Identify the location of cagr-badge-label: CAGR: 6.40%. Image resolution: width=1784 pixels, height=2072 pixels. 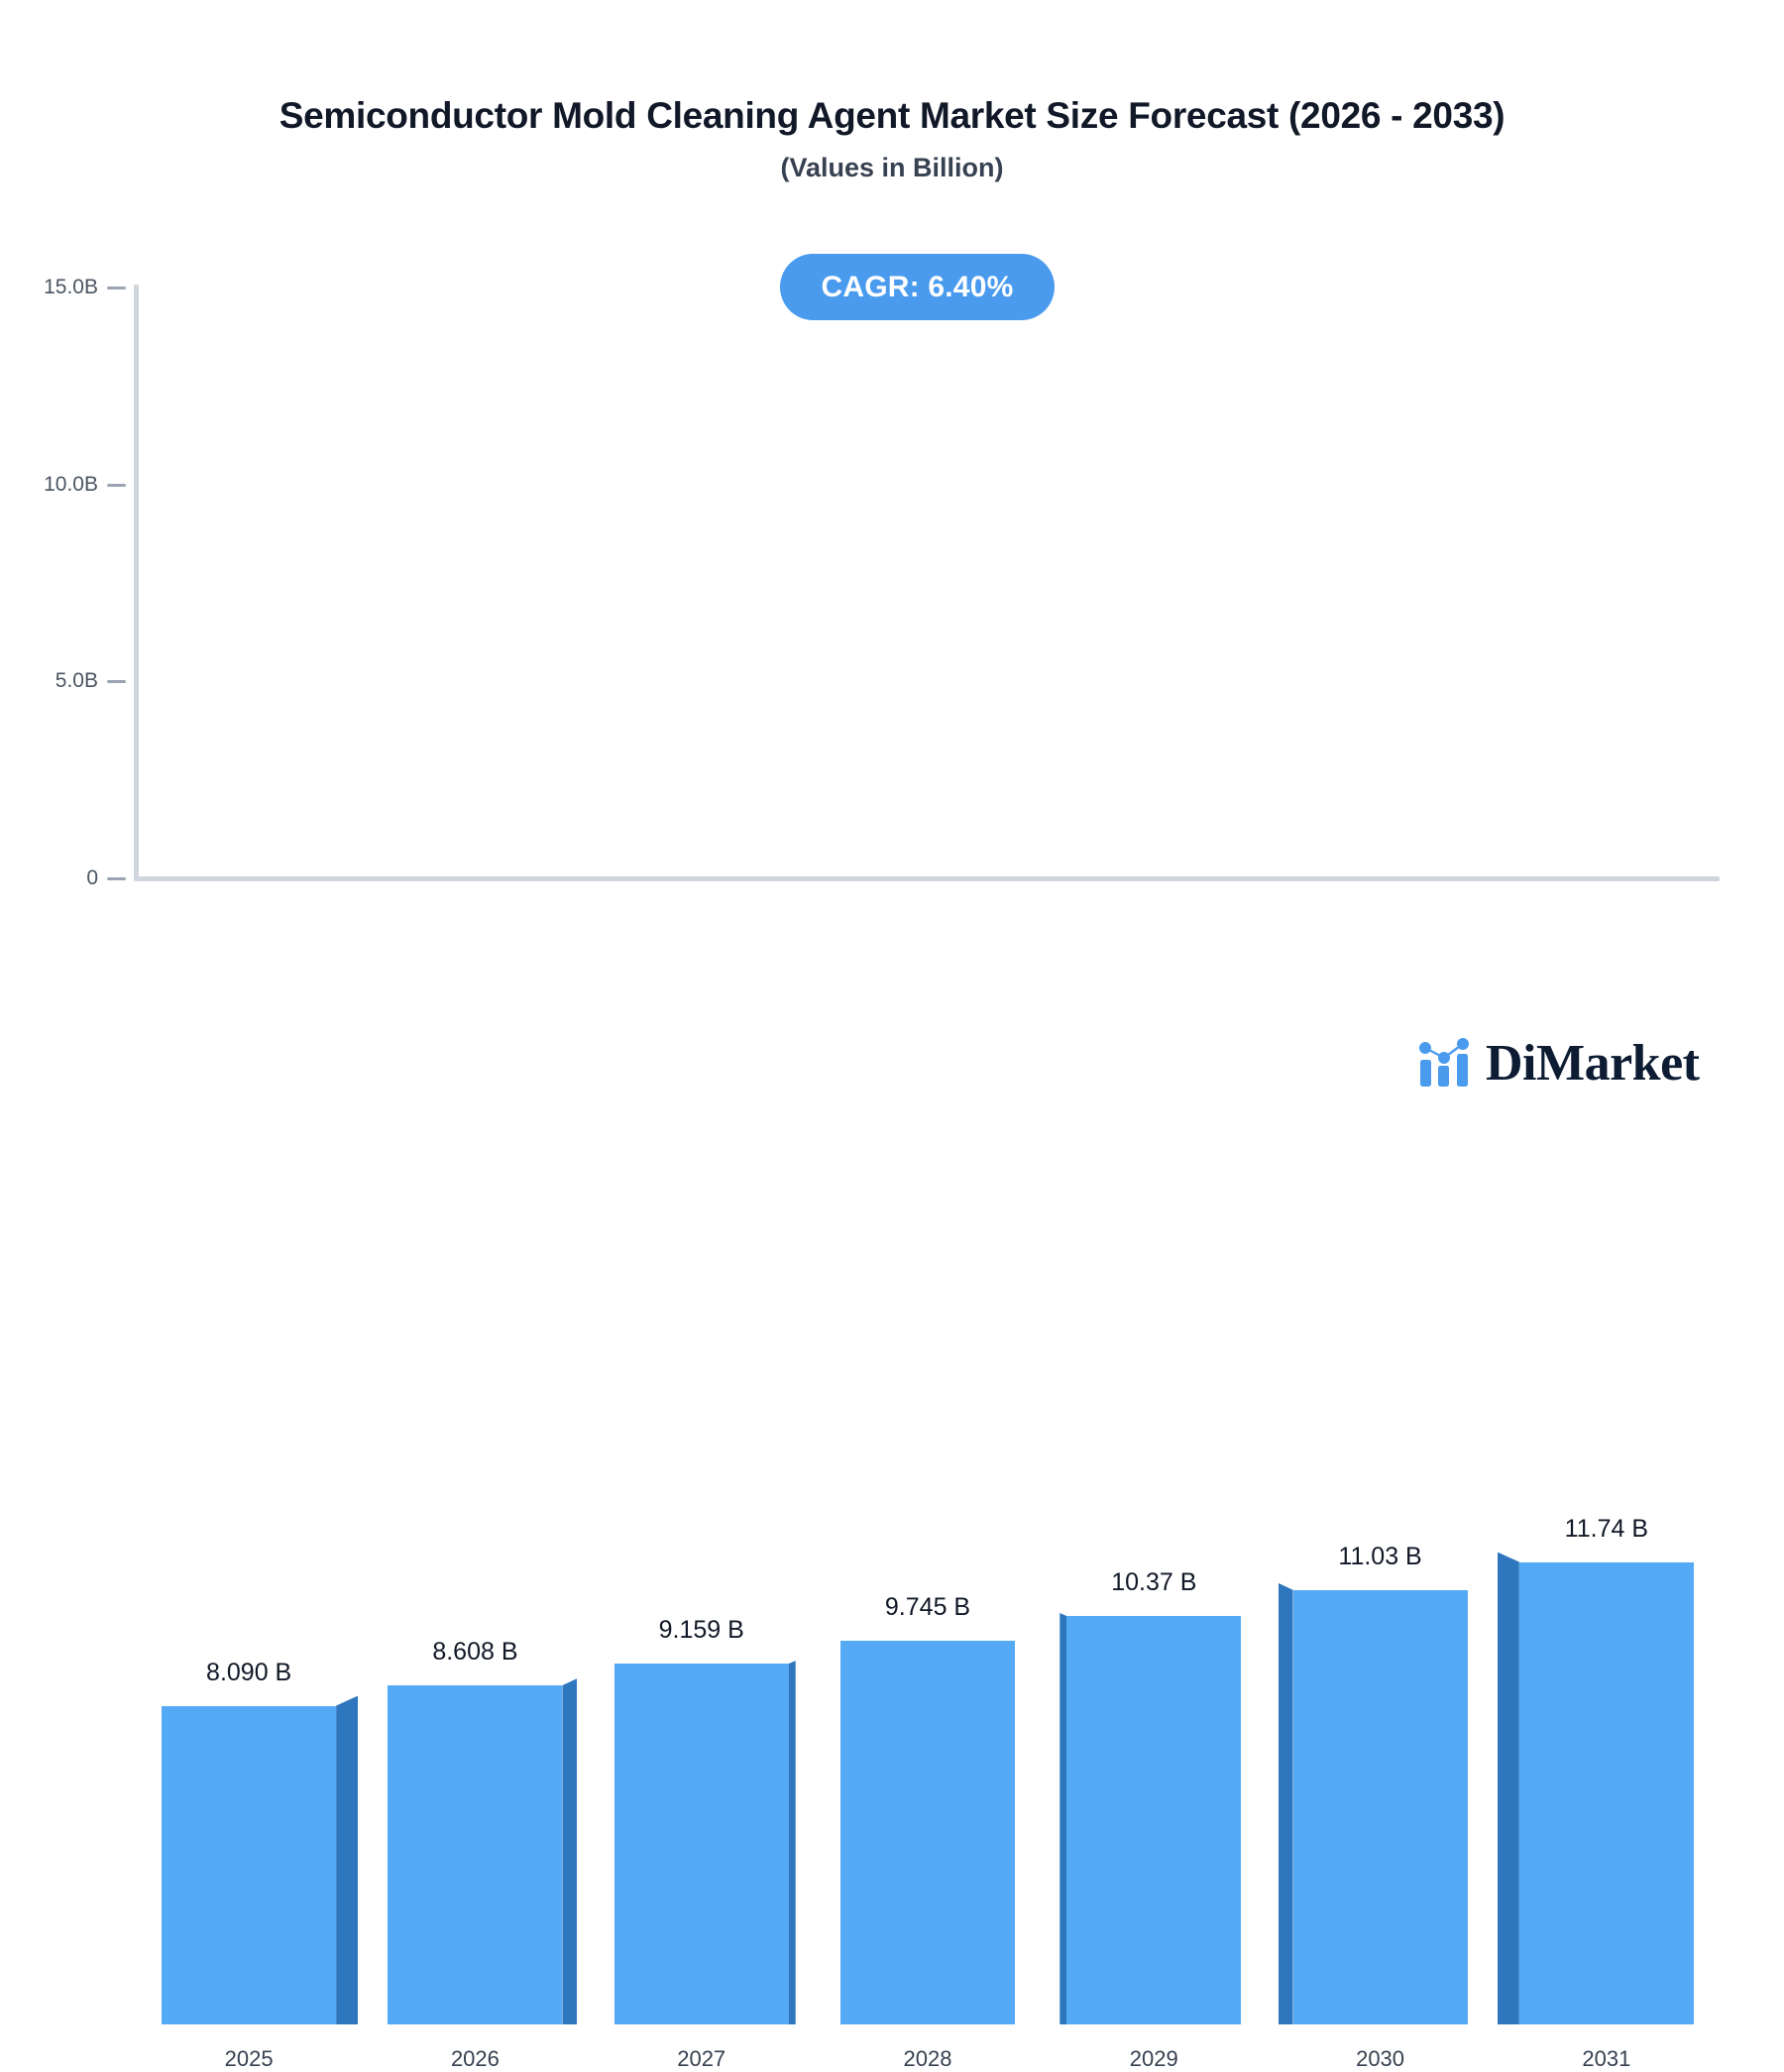
(918, 286).